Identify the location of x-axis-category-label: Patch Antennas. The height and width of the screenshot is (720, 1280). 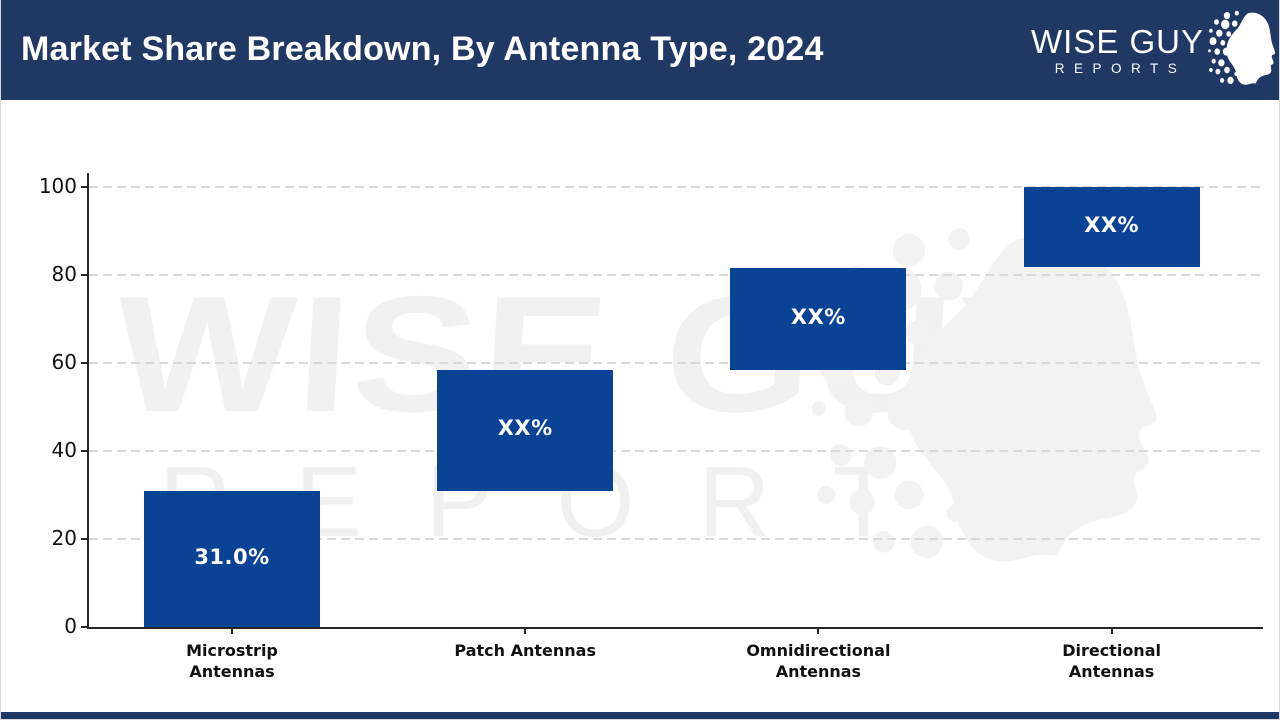
(525, 650).